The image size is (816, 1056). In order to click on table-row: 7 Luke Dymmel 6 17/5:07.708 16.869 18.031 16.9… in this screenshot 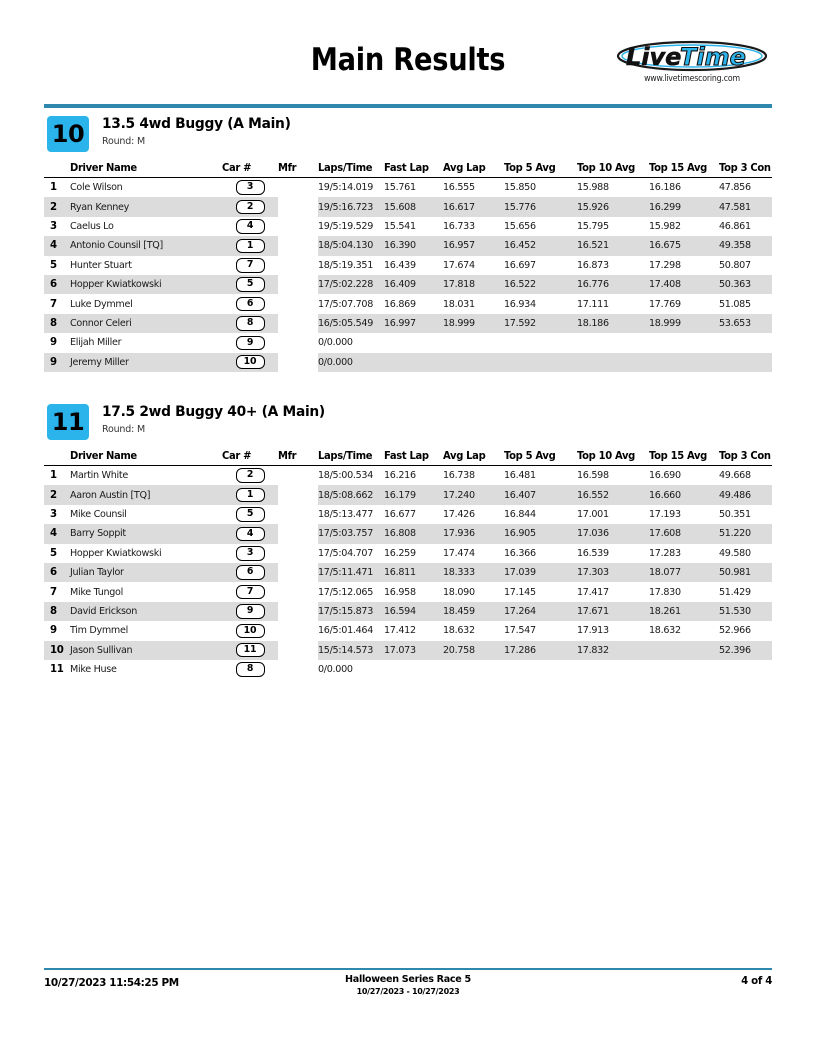, I will do `click(408, 303)`.